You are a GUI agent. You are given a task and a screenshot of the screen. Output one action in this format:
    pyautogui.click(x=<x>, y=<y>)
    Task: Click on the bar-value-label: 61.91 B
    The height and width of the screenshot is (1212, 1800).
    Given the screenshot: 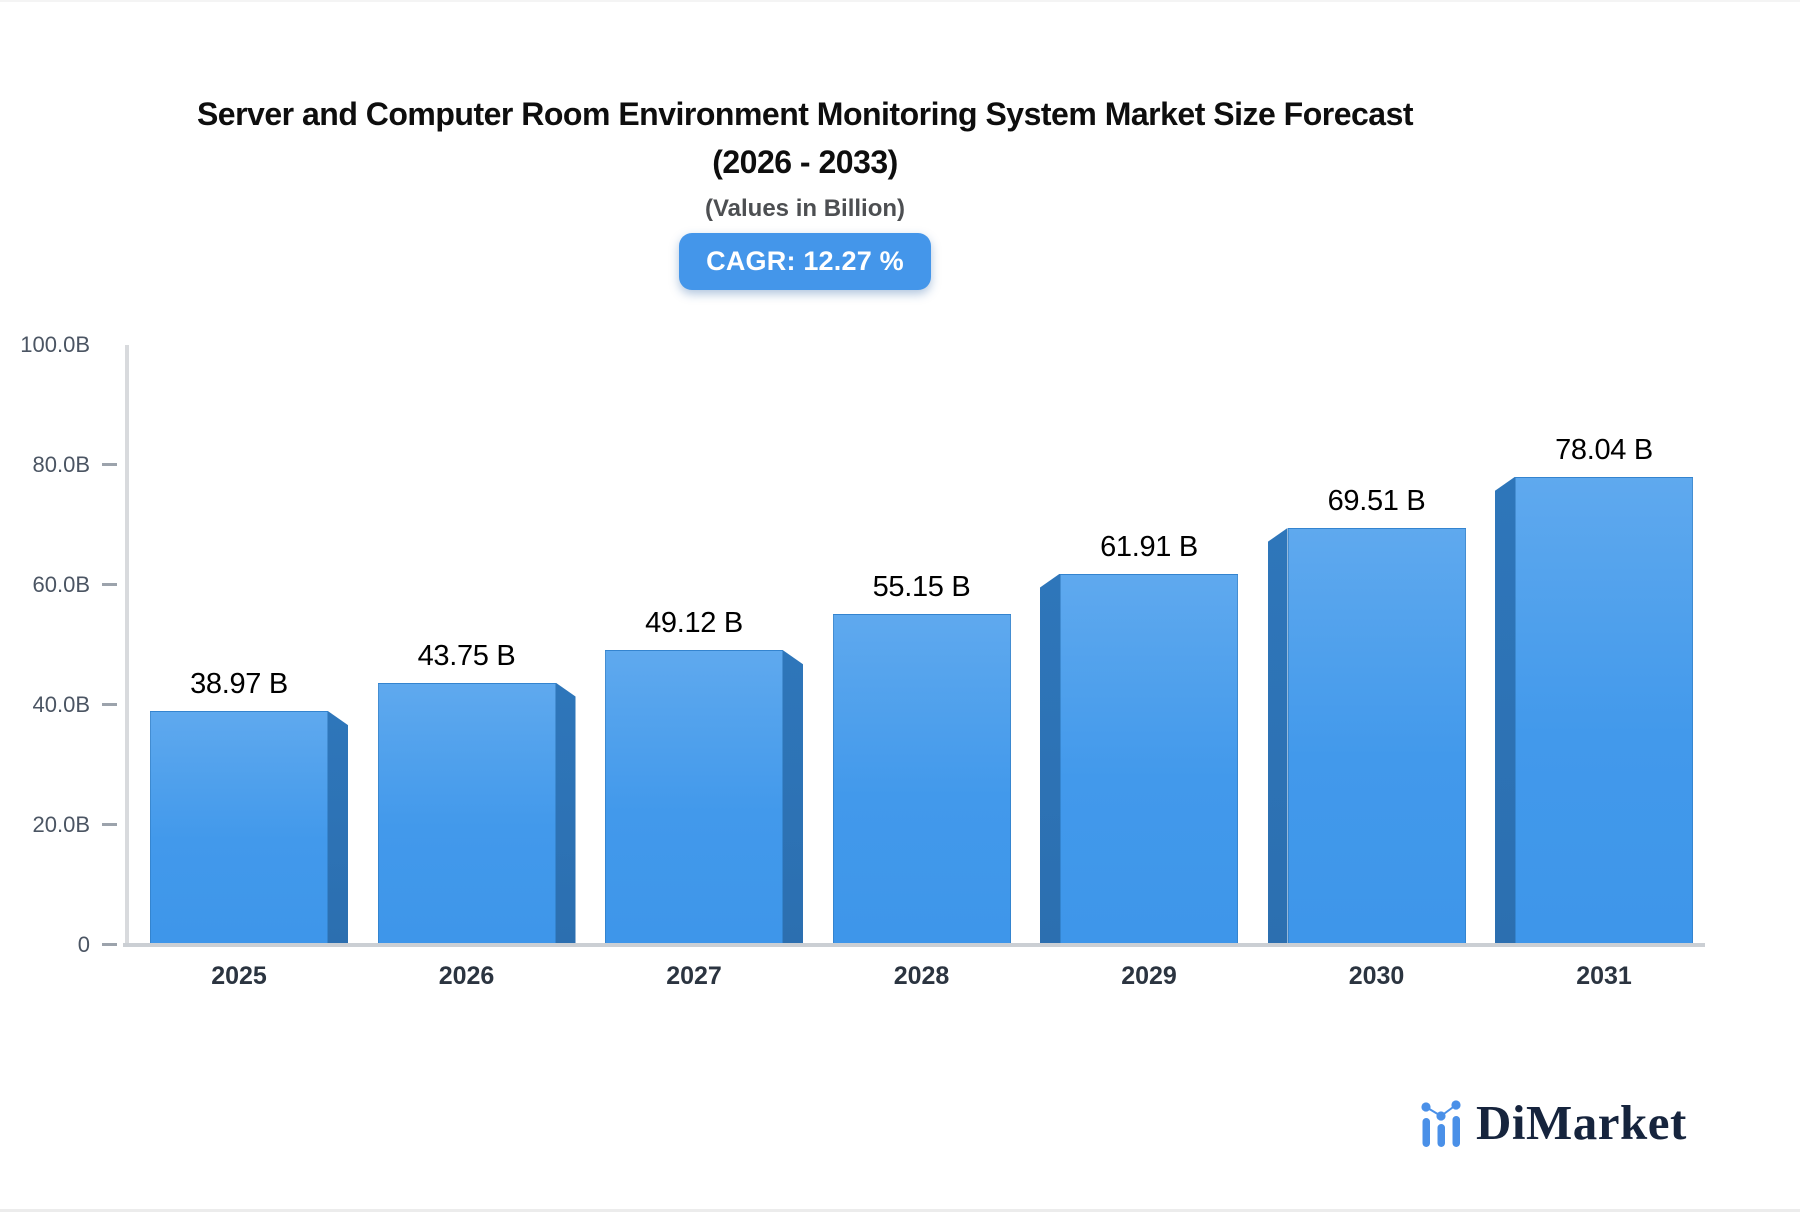 What is the action you would take?
    pyautogui.click(x=1149, y=546)
    